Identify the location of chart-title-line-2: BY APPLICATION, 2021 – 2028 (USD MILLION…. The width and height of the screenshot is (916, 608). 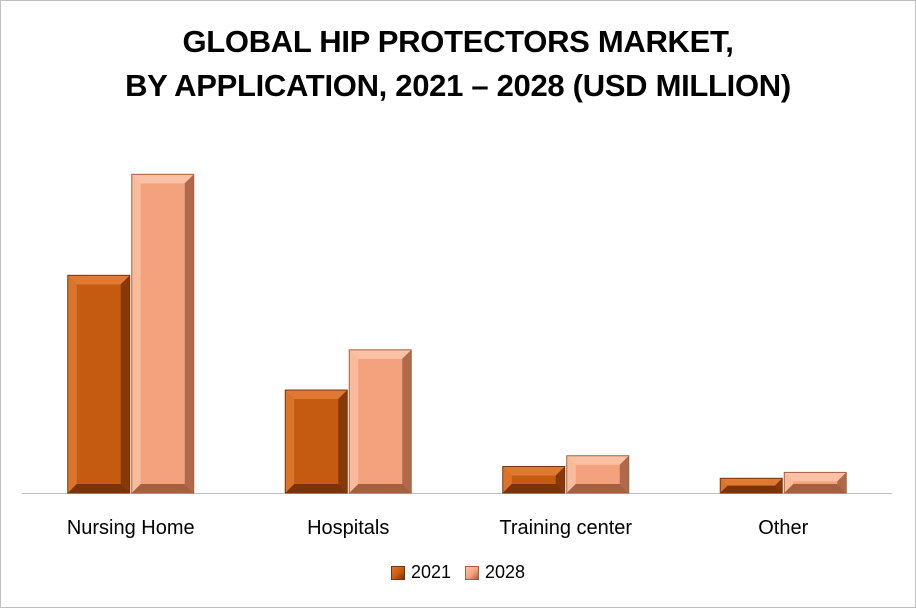
(458, 85).